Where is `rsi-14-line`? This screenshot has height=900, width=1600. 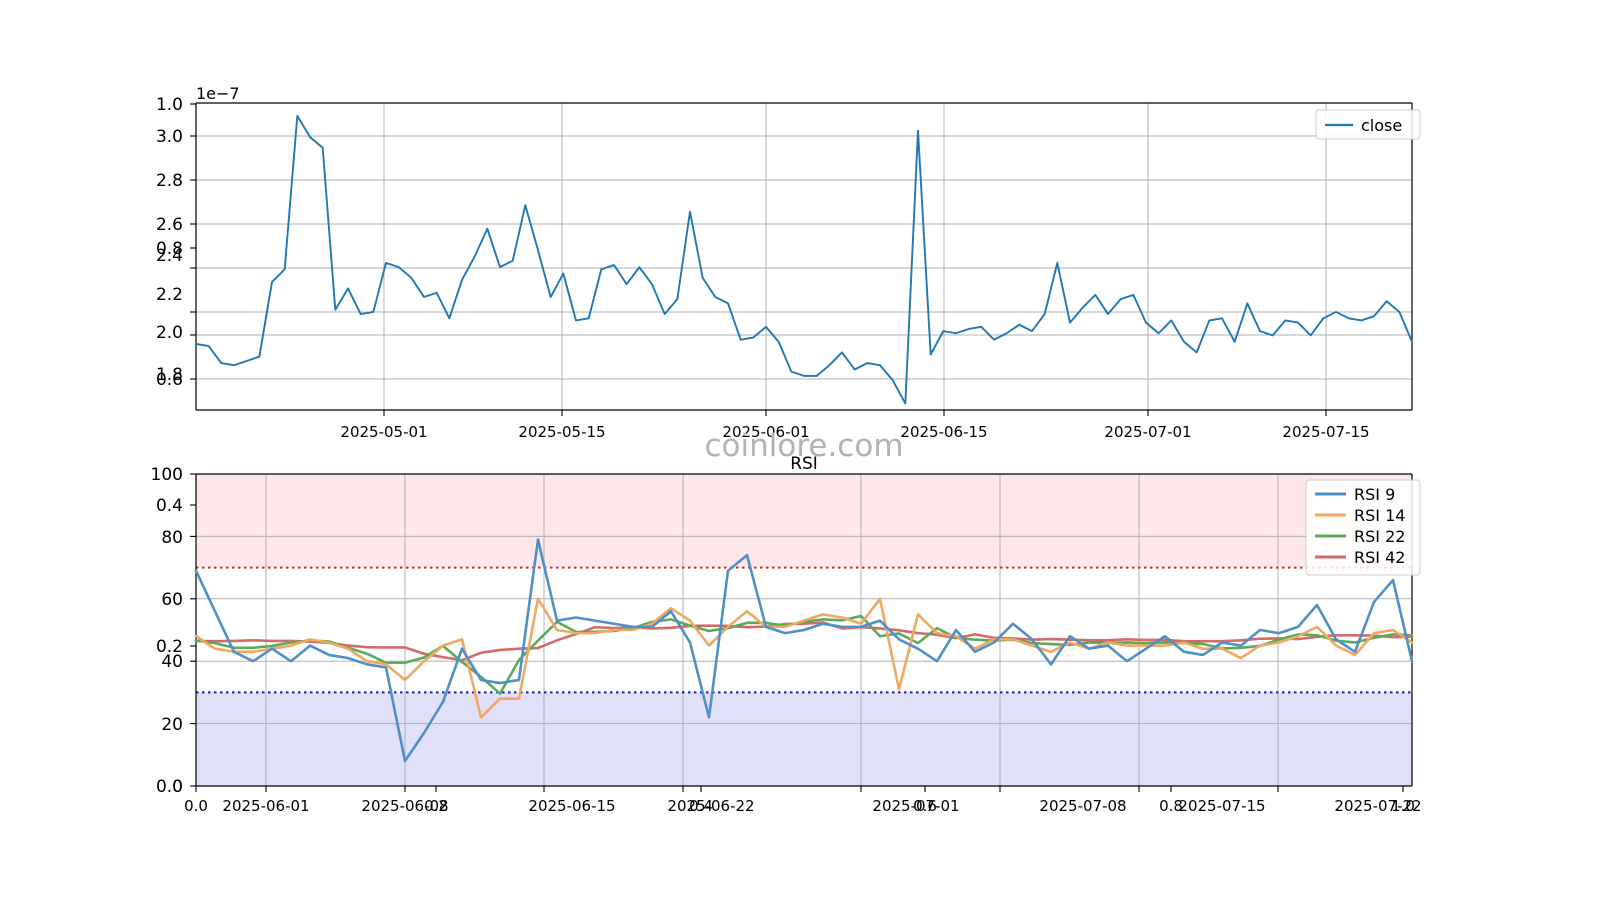 rsi-14-line is located at coordinates (804, 658).